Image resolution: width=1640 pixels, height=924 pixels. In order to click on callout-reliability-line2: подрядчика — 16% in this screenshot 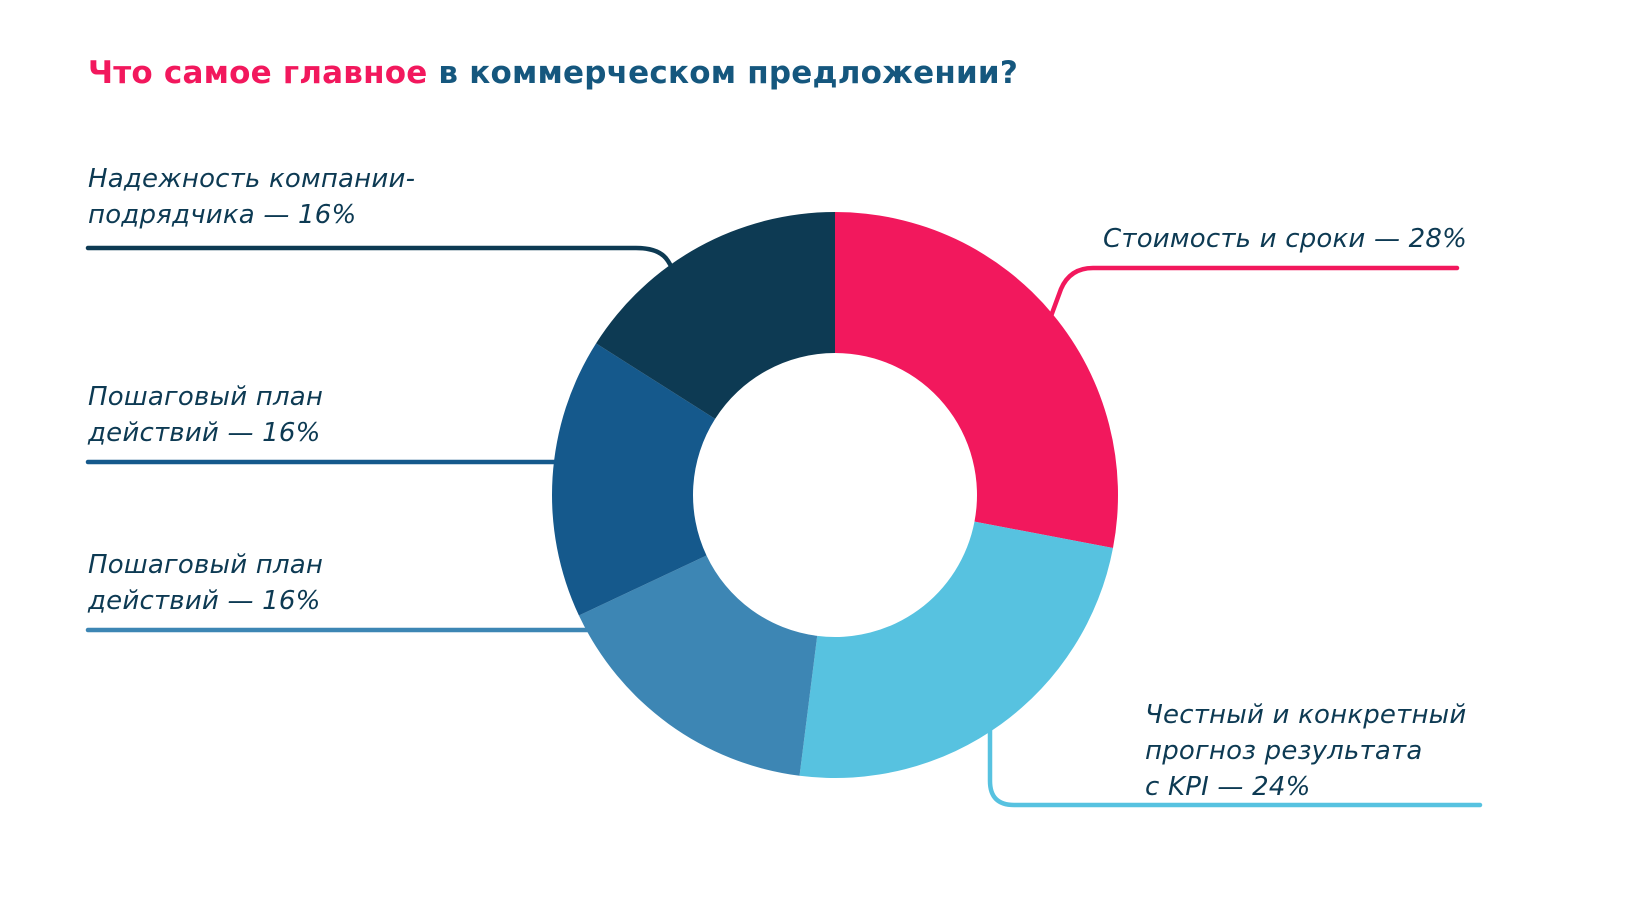, I will do `click(222, 214)`.